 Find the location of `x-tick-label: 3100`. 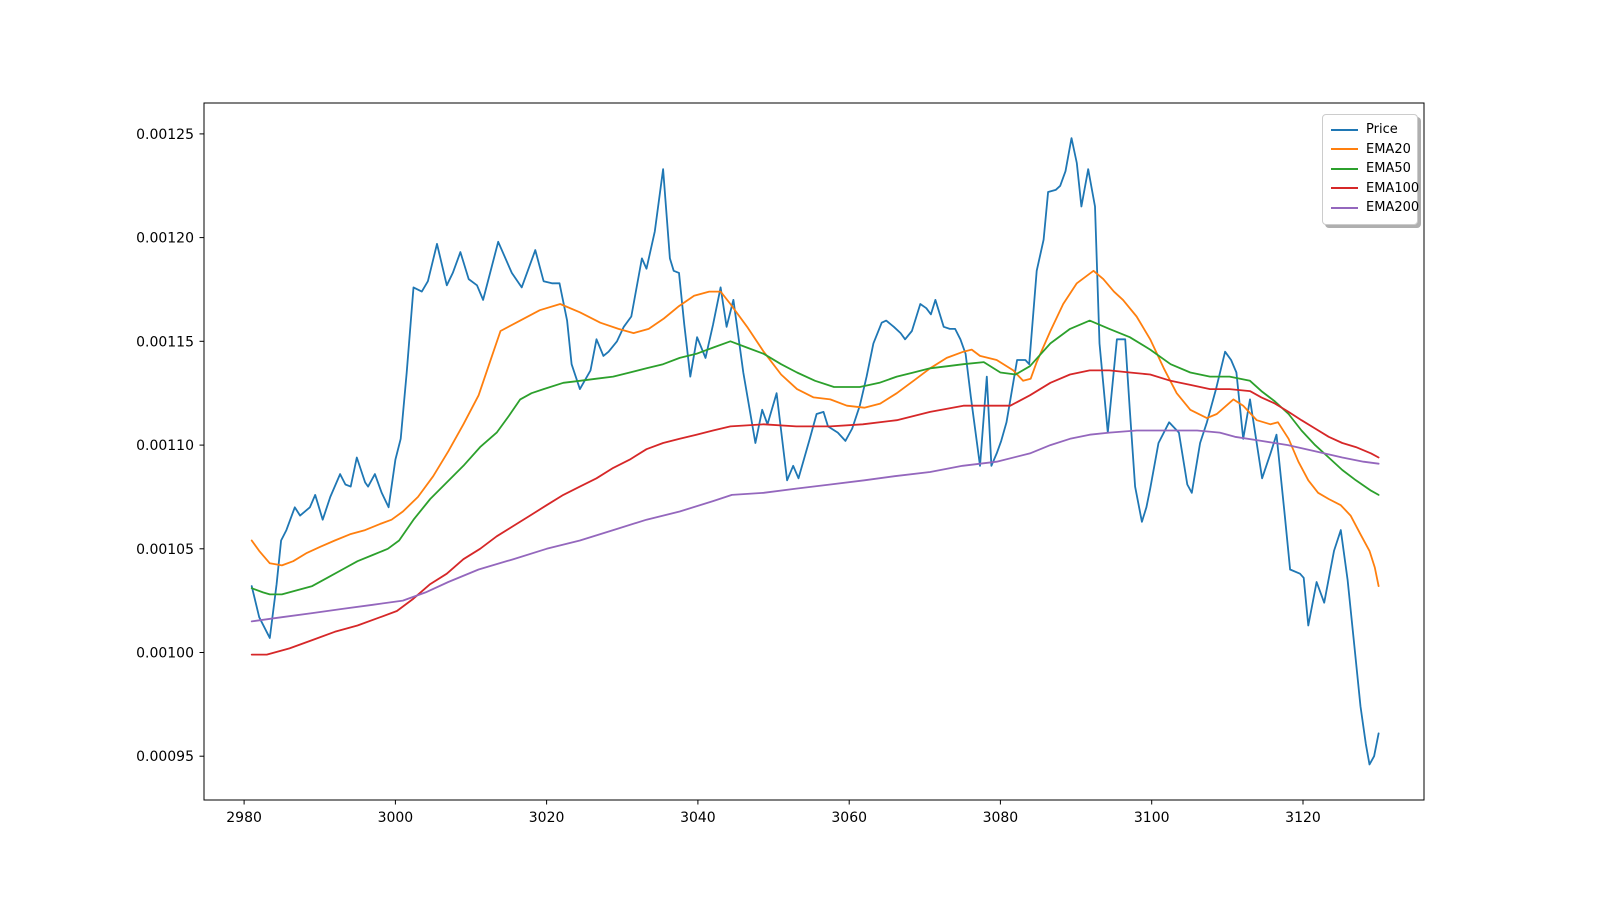

x-tick-label: 3100 is located at coordinates (1152, 818).